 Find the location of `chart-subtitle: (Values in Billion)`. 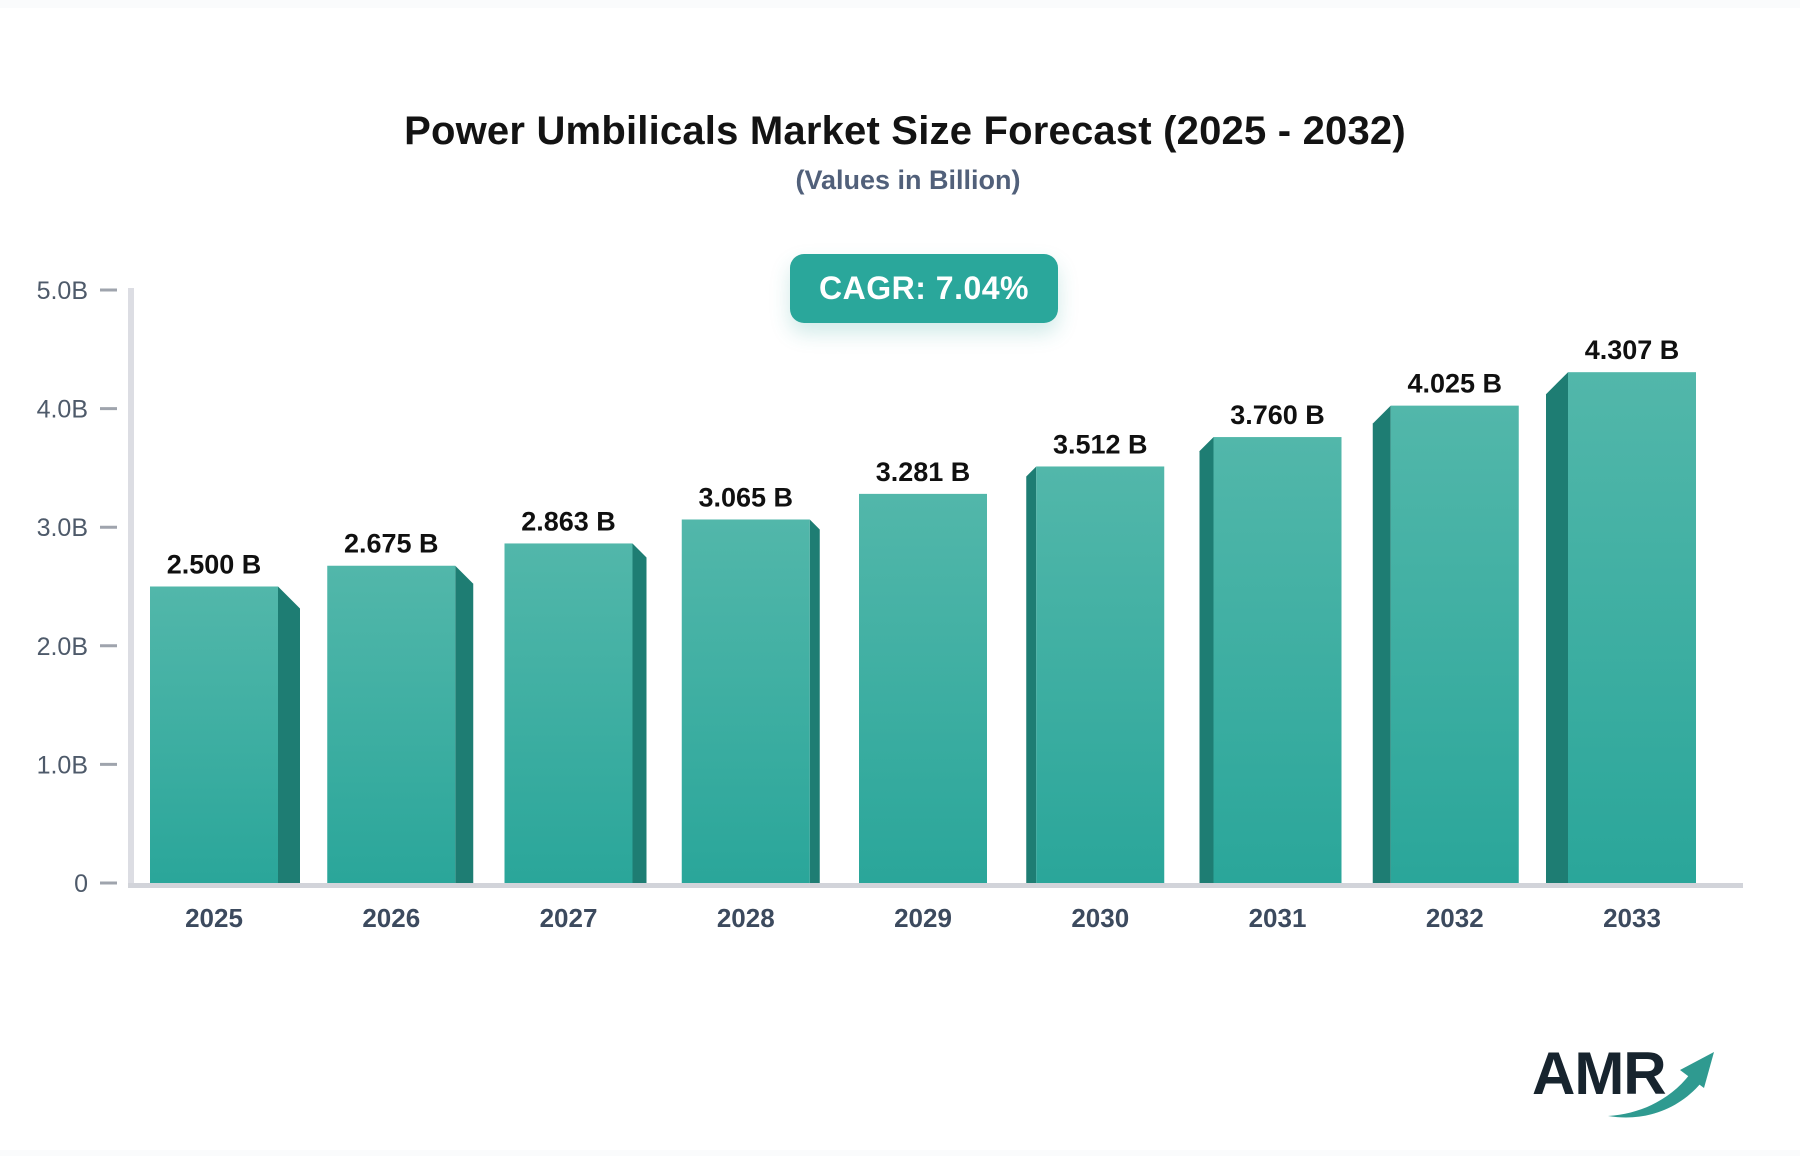

chart-subtitle: (Values in Billion) is located at coordinates (908, 180).